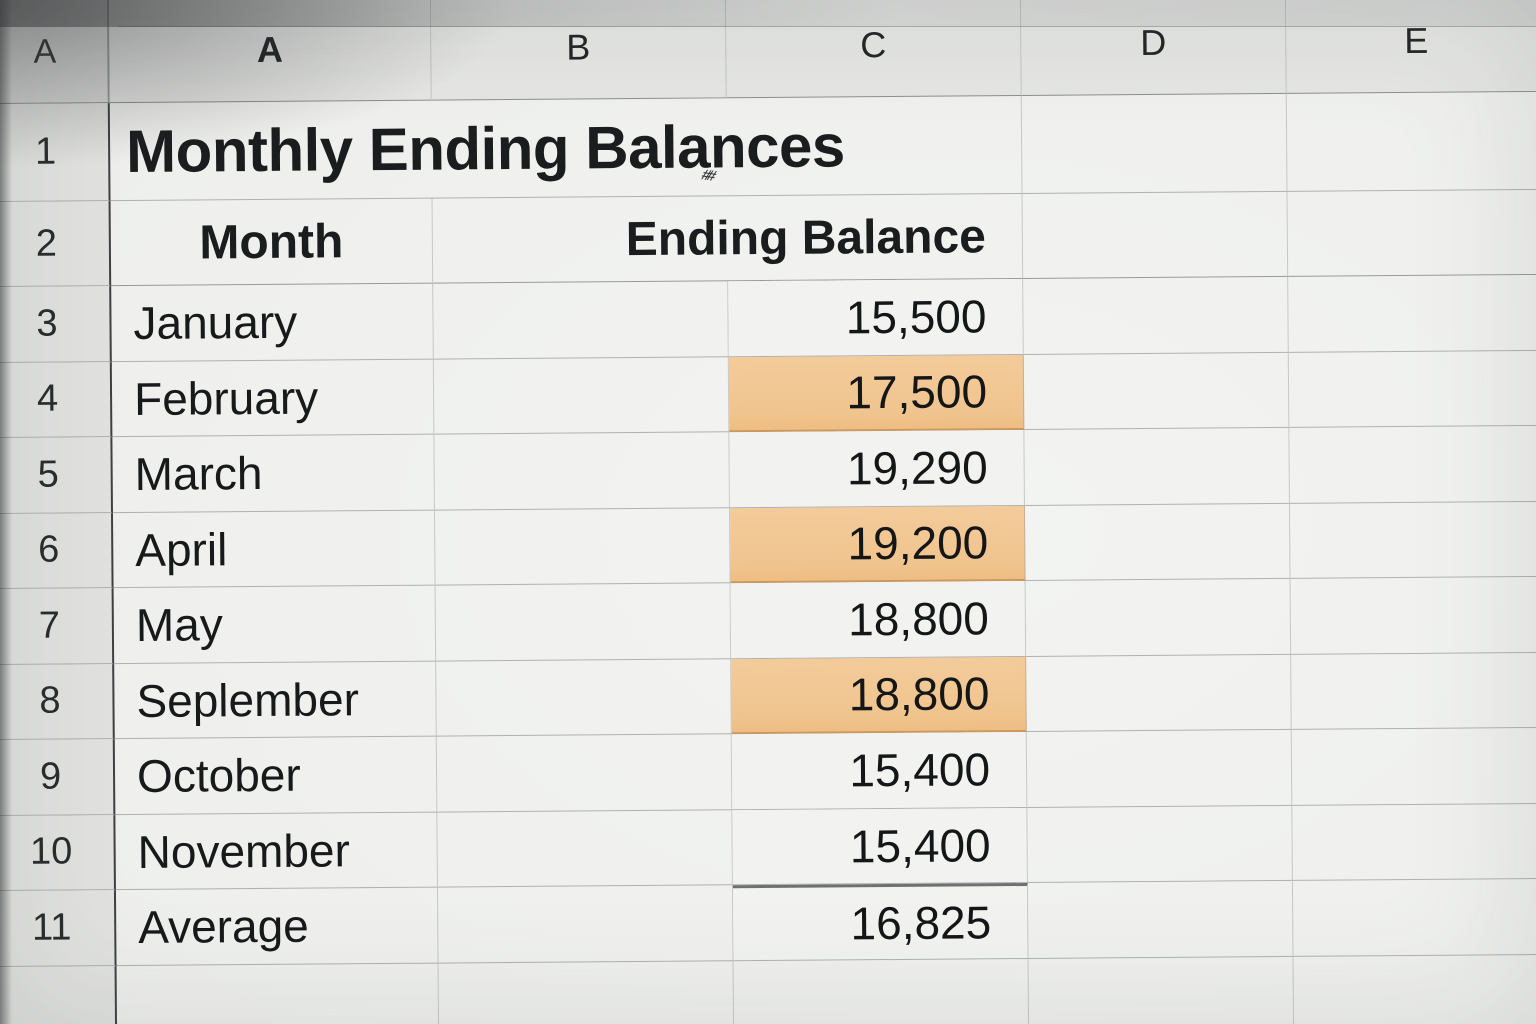  What do you see at coordinates (226, 398) in the screenshot?
I see `month-cell-label: February` at bounding box center [226, 398].